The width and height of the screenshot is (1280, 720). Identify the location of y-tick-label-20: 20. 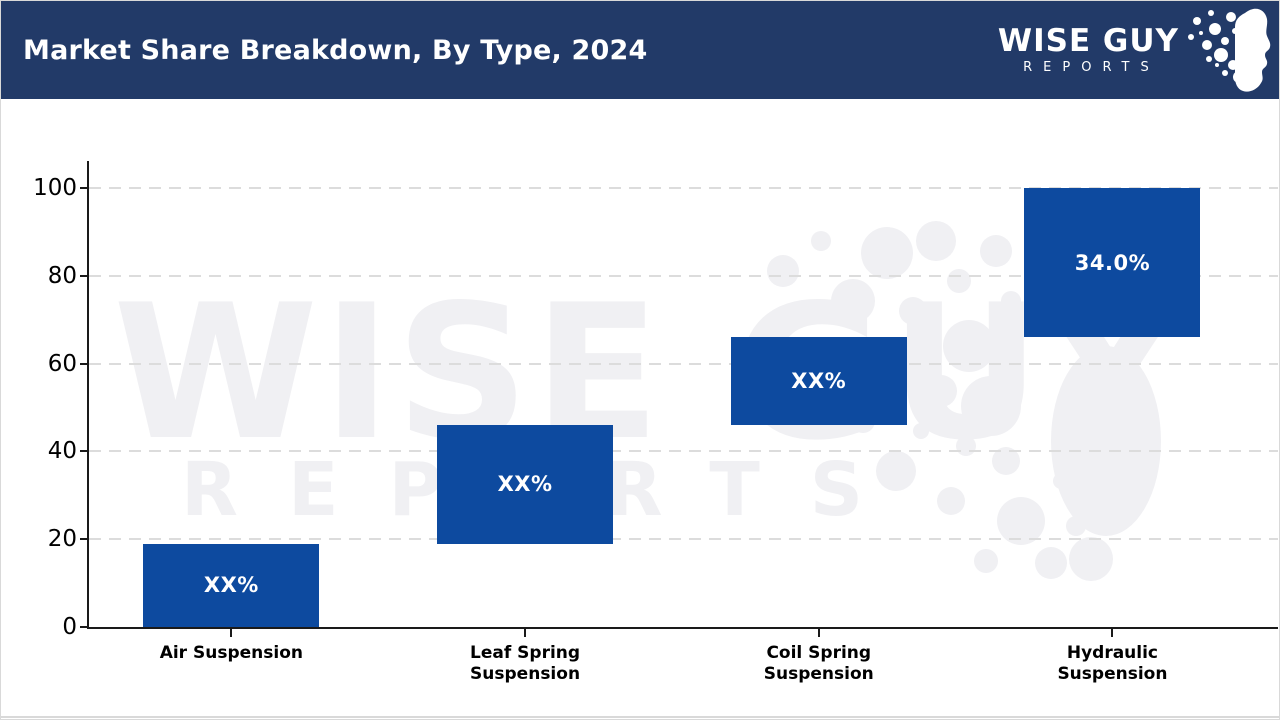
(62, 539).